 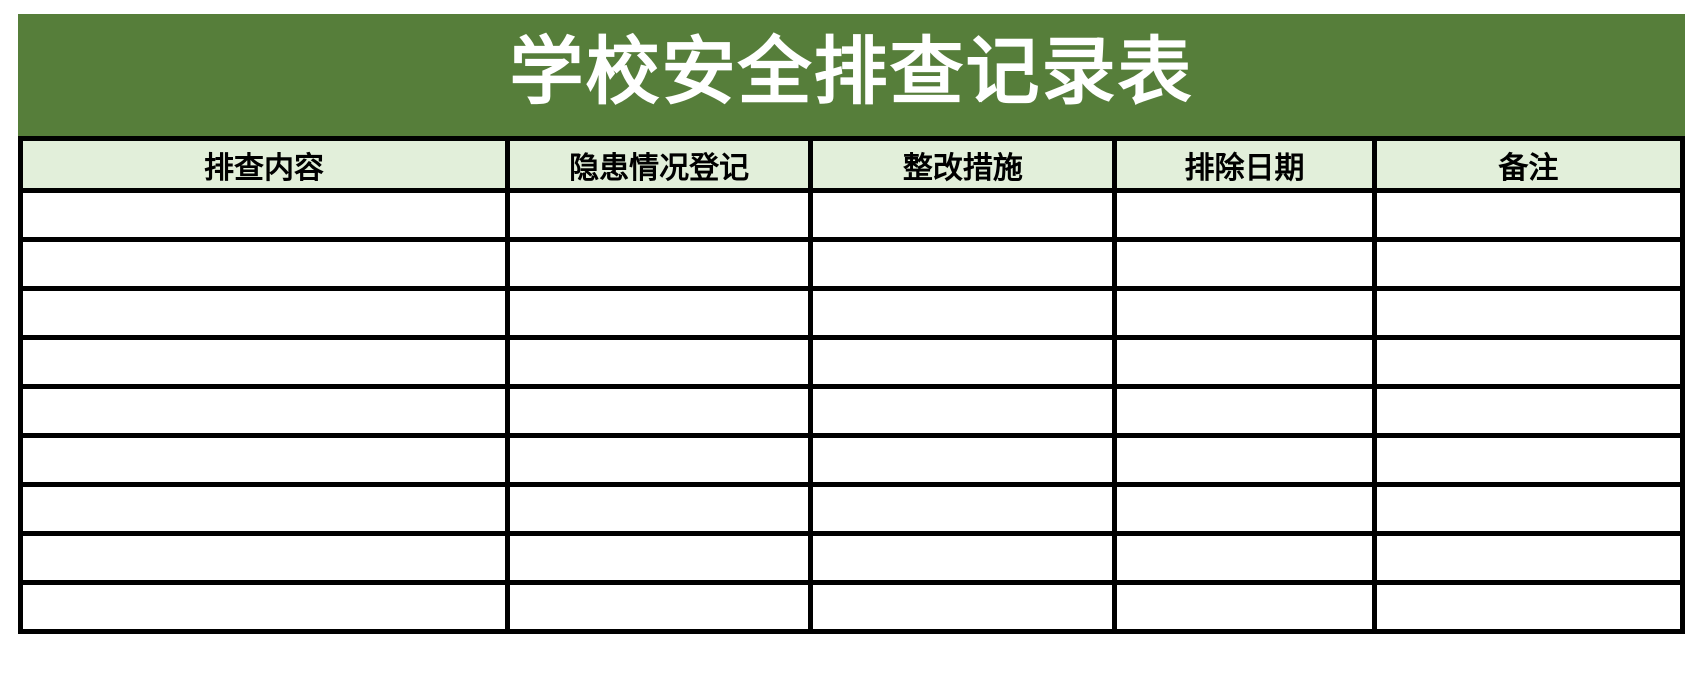 What do you see at coordinates (659, 164) in the screenshot?
I see `column-header-hazard-registration: 隐患情况登记` at bounding box center [659, 164].